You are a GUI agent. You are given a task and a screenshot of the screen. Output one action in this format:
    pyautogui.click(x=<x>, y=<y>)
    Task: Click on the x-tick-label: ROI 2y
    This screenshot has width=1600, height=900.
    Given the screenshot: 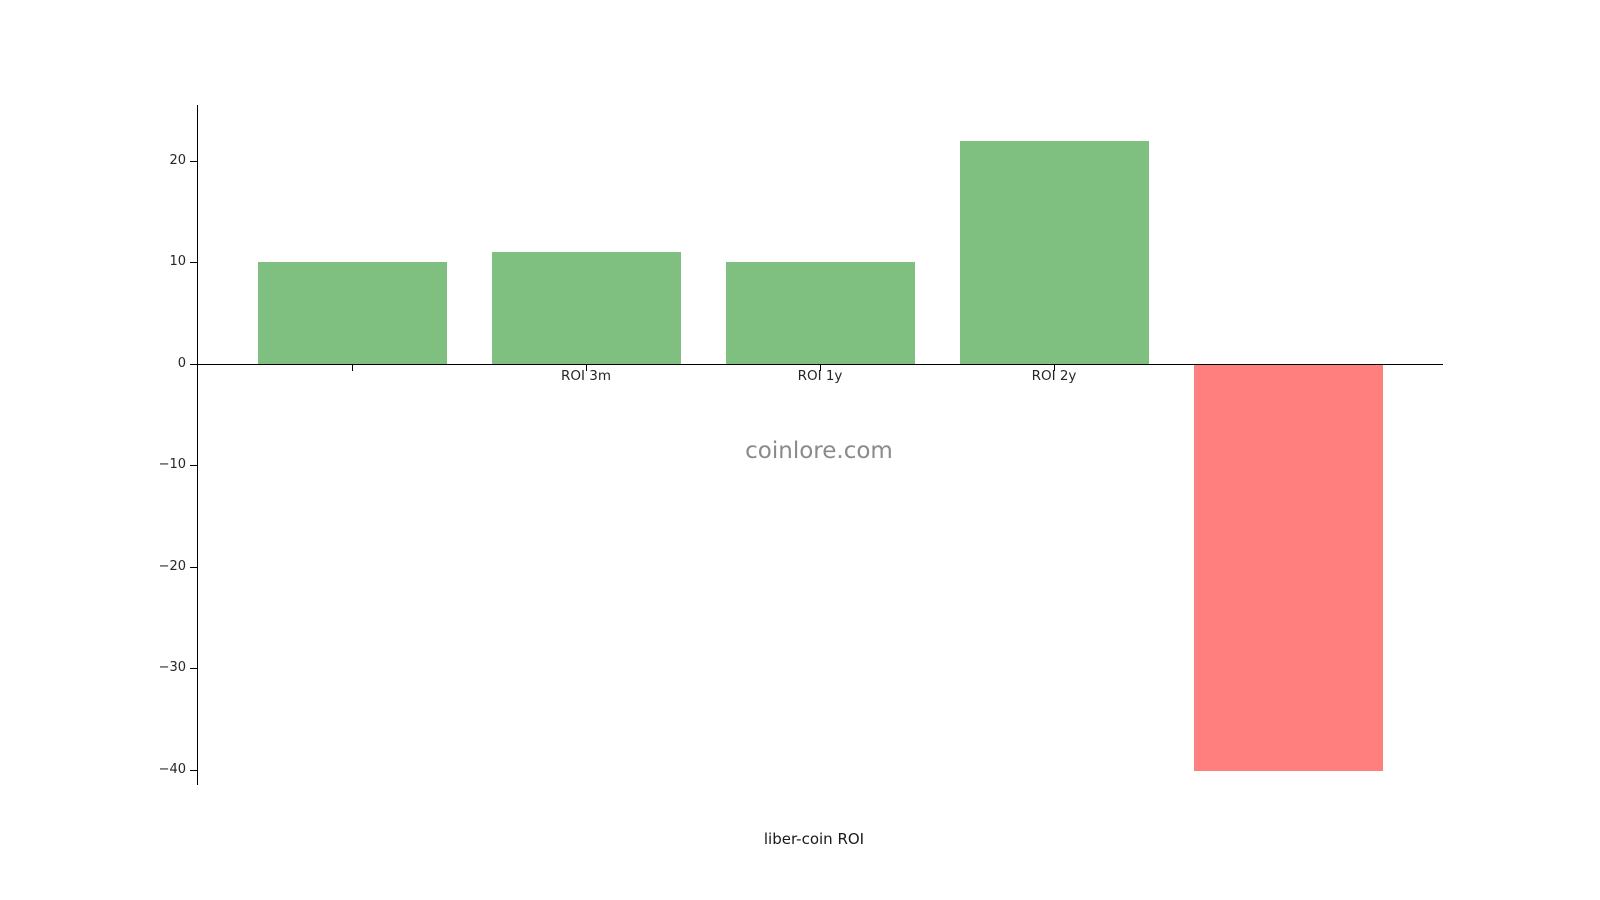 What is the action you would take?
    pyautogui.click(x=1054, y=376)
    